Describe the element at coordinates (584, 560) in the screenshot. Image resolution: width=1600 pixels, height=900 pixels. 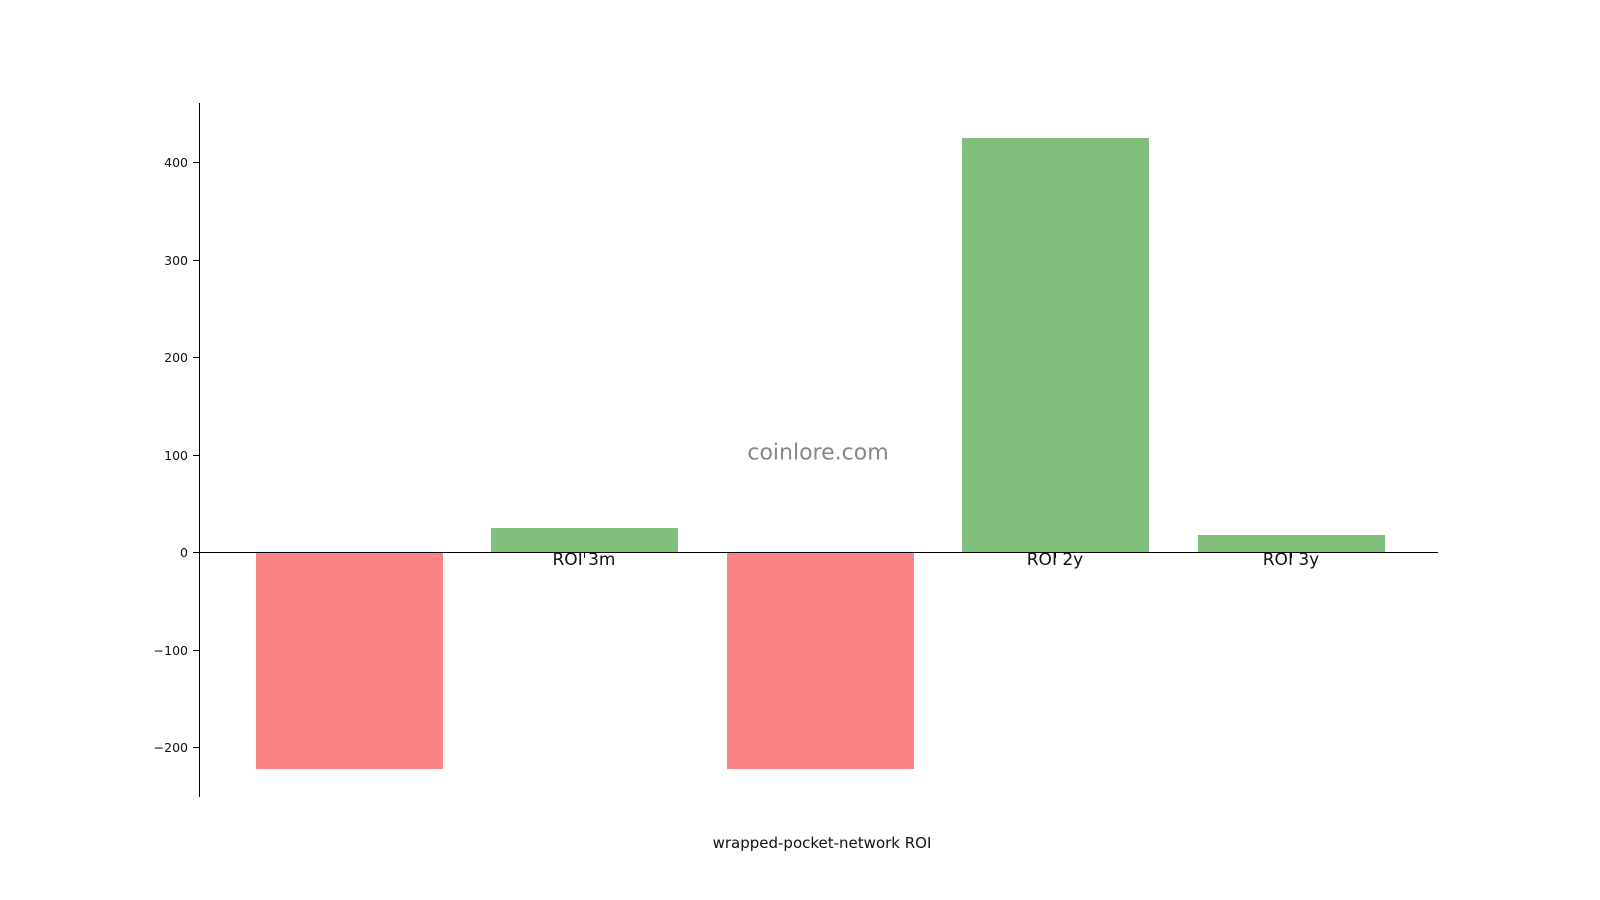
I see `x-tick-label-roi-3m: ROI 3m` at that location.